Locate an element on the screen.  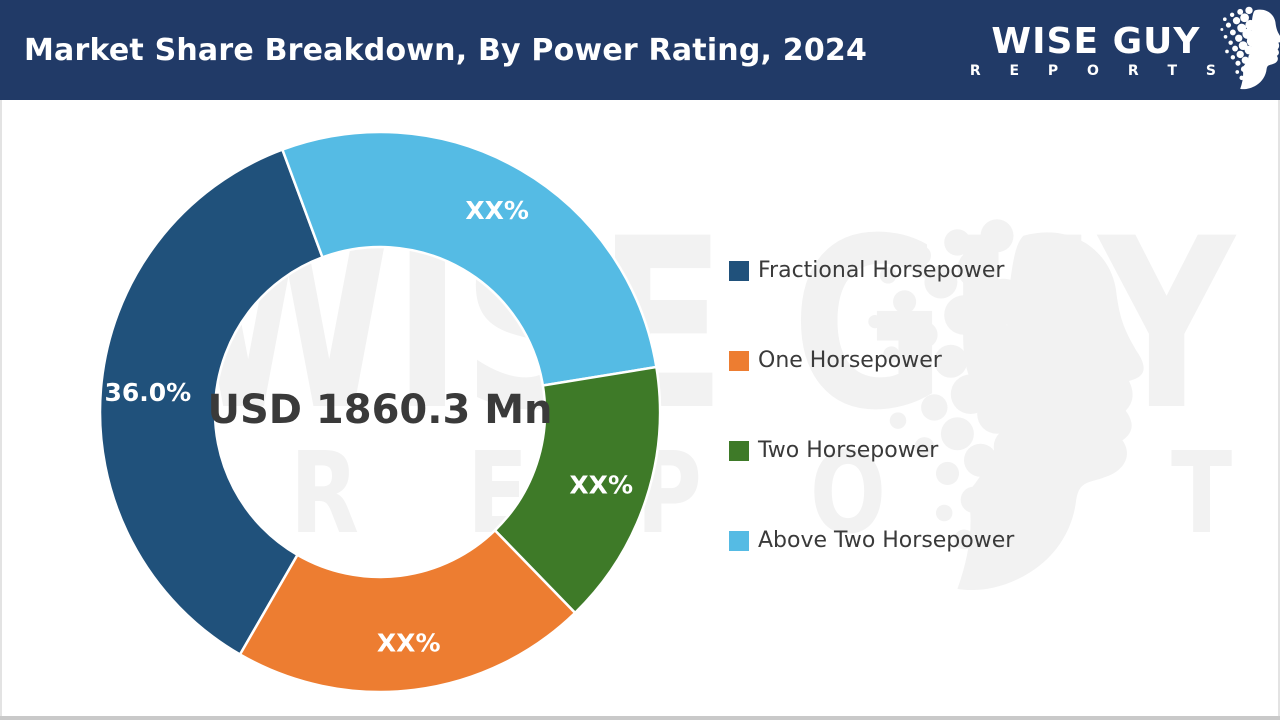
chart-center-value: USD 1860.3 Mn is located at coordinates (380, 410).